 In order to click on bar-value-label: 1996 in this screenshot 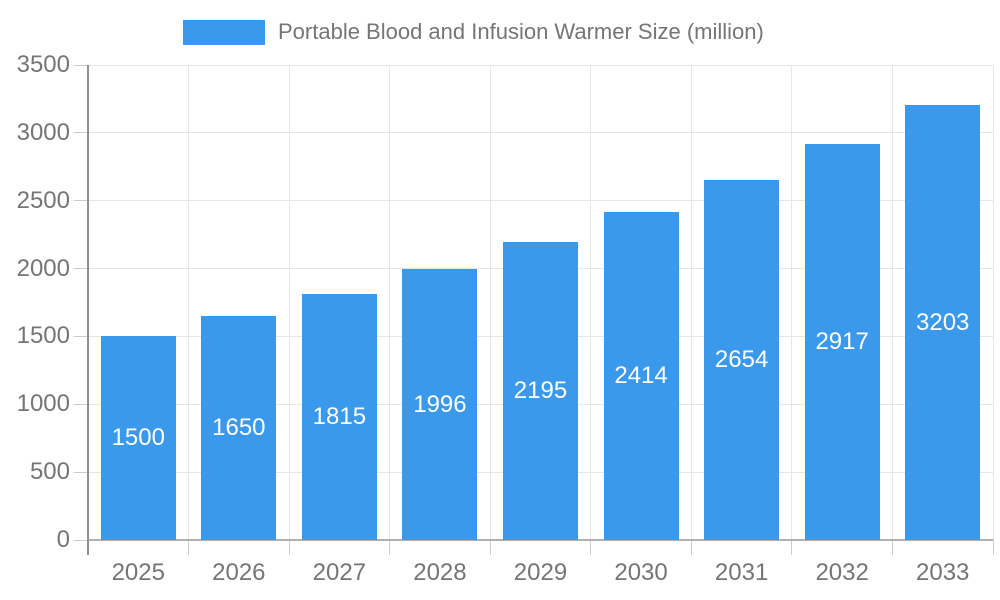, I will do `click(440, 404)`.